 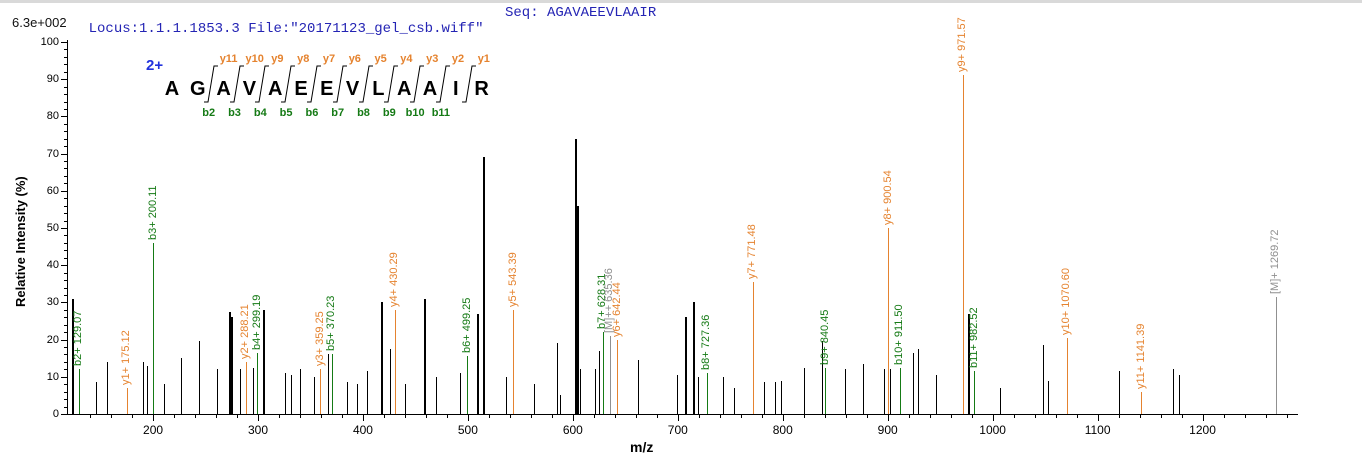 I want to click on y-ion-label: y3, so click(x=432, y=59).